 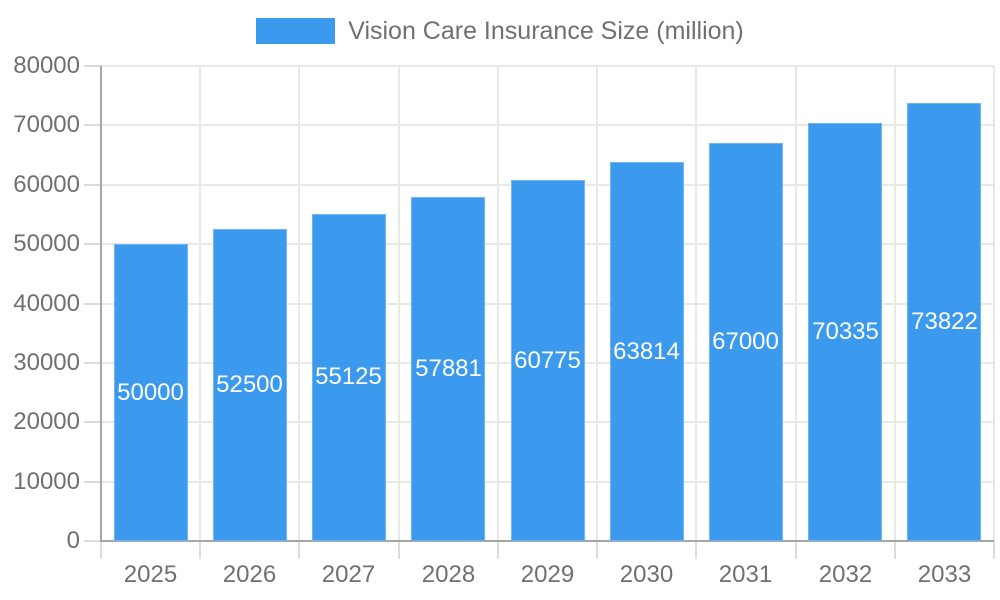 What do you see at coordinates (150, 574) in the screenshot?
I see `x-axis-label: 2025` at bounding box center [150, 574].